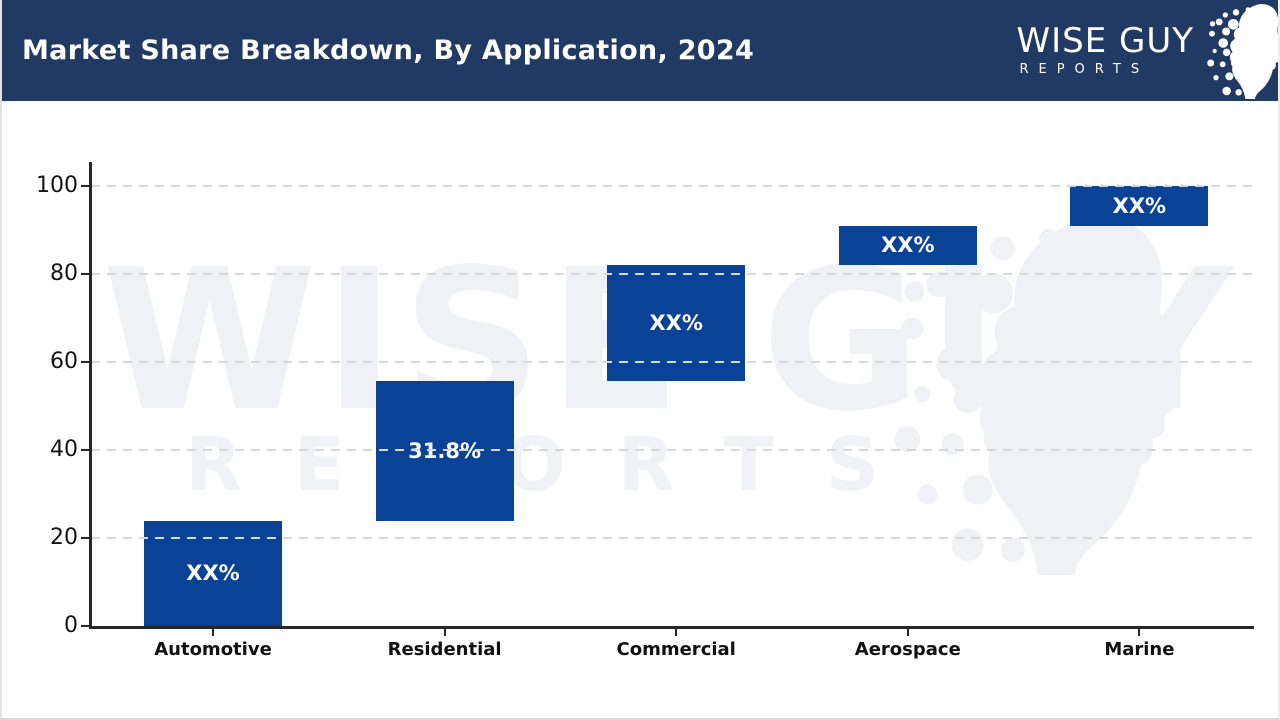  Describe the element at coordinates (213, 649) in the screenshot. I see `x-category-label: Automotive` at that location.